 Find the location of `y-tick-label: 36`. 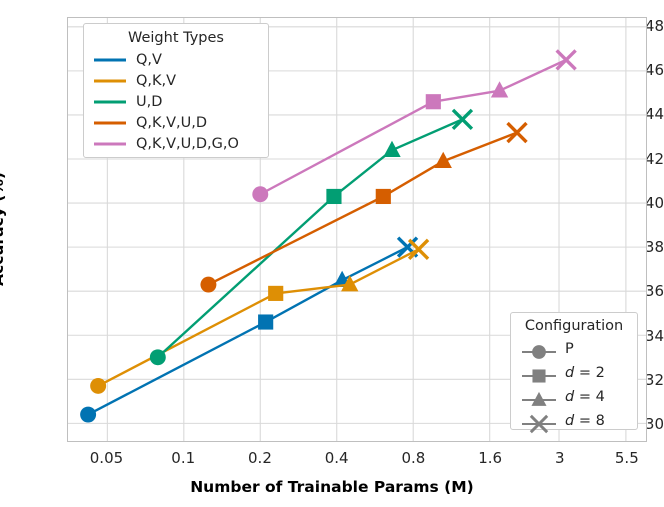

y-tick-label: 36 is located at coordinates (654, 291).